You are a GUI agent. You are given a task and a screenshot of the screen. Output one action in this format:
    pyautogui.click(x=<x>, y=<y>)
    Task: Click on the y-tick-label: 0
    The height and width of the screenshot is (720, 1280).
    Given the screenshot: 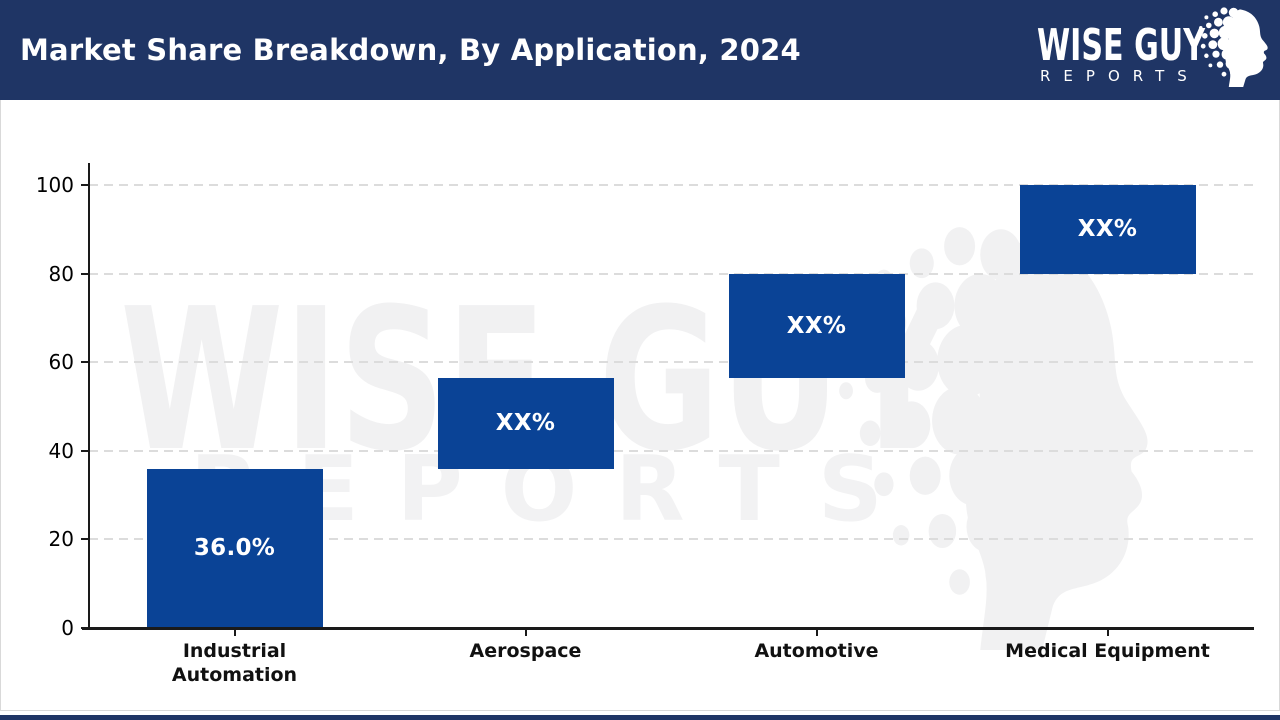 What is the action you would take?
    pyautogui.click(x=67, y=628)
    